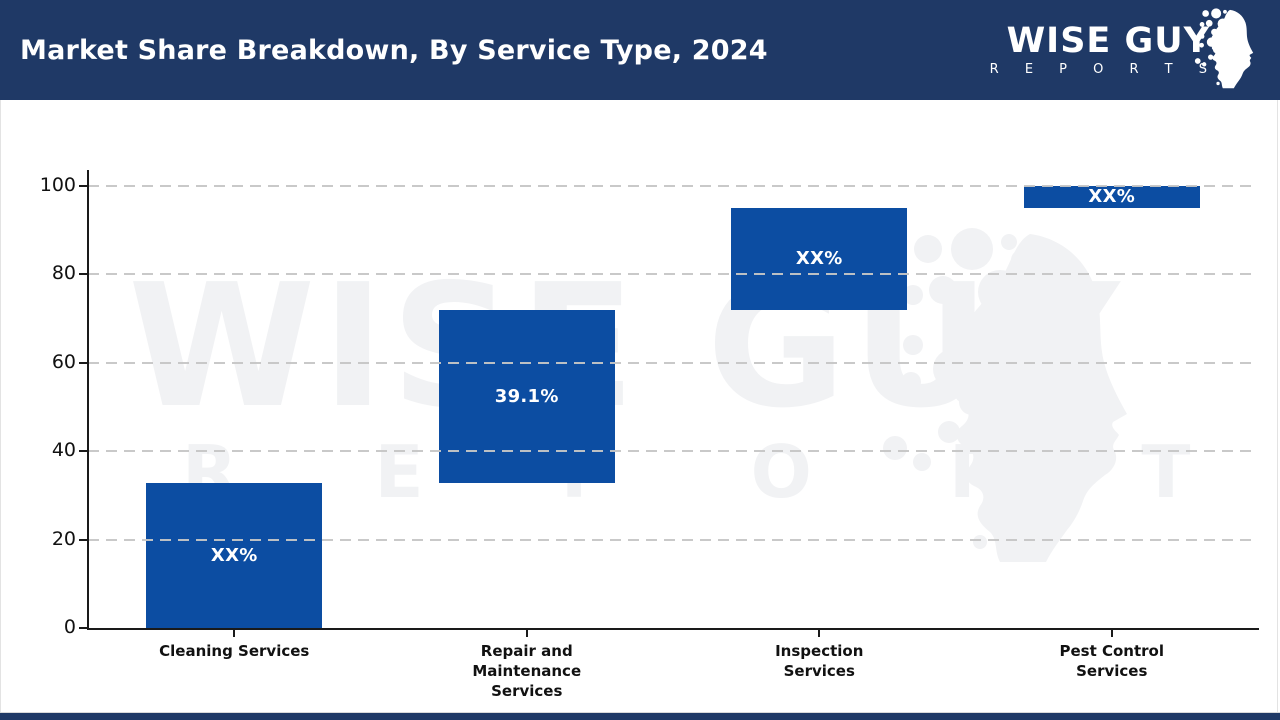 Image resolution: width=1280 pixels, height=720 pixels. What do you see at coordinates (88, 400) in the screenshot?
I see `y-axis-line` at bounding box center [88, 400].